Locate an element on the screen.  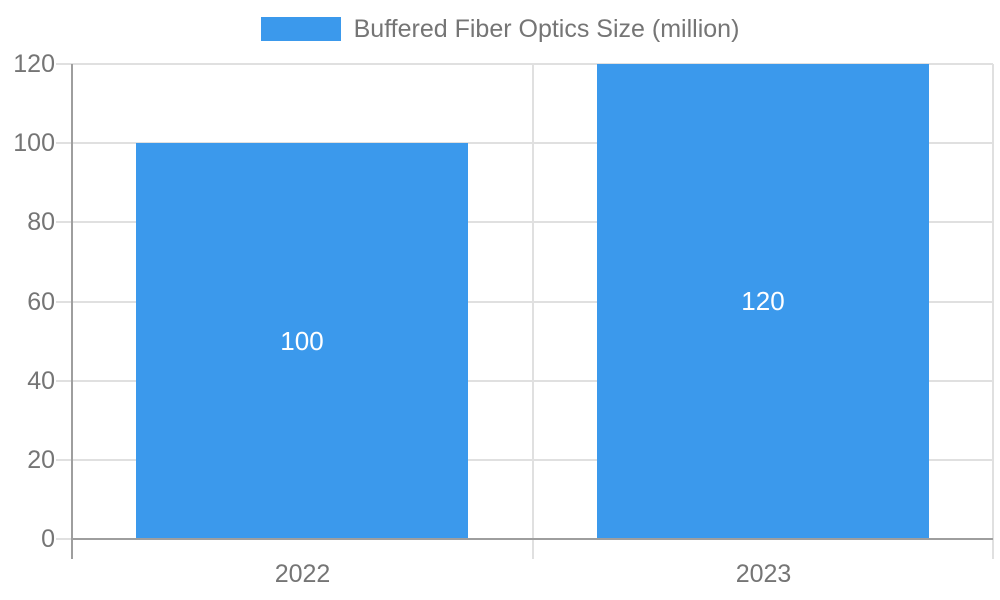
y-tick-label: 60 is located at coordinates (41, 302).